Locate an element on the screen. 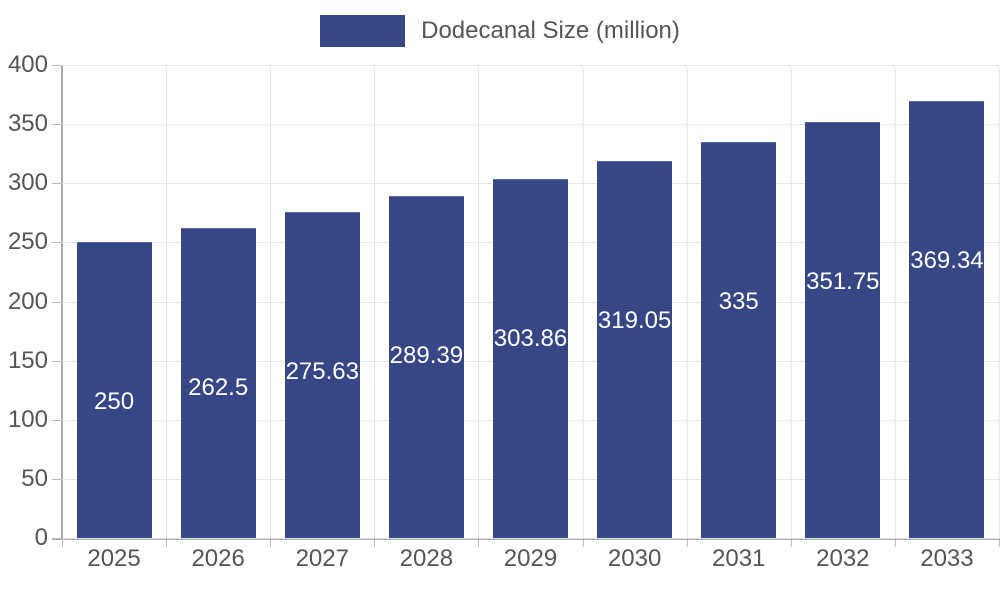  y-tick-label: 300 is located at coordinates (24, 183).